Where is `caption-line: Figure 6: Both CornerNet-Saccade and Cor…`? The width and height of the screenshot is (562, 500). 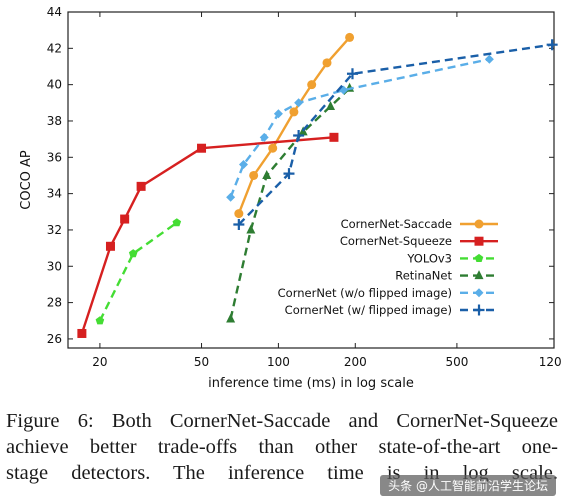 caption-line: Figure 6: Both CornerNet-Saccade and Cor… is located at coordinates (282, 421).